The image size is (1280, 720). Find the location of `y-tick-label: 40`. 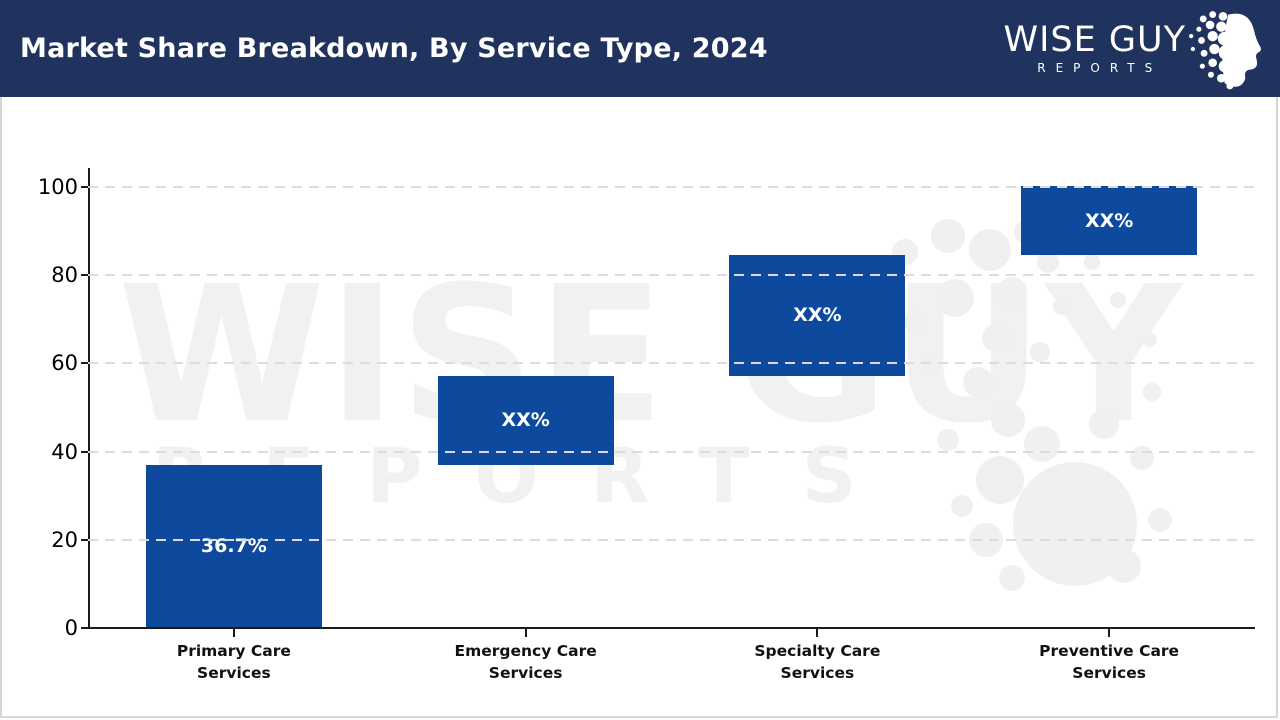

y-tick-label: 40 is located at coordinates (64, 451).